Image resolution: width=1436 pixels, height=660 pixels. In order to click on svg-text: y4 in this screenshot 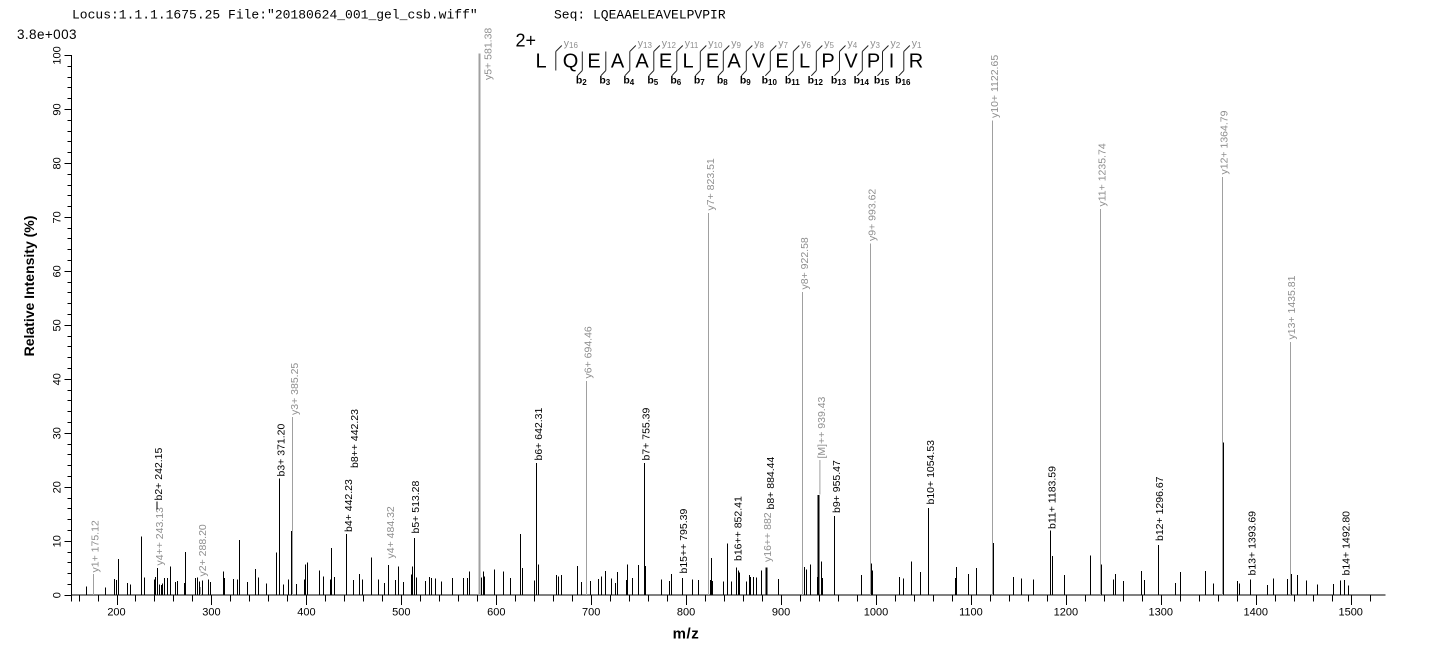, I will do `click(853, 44)`.